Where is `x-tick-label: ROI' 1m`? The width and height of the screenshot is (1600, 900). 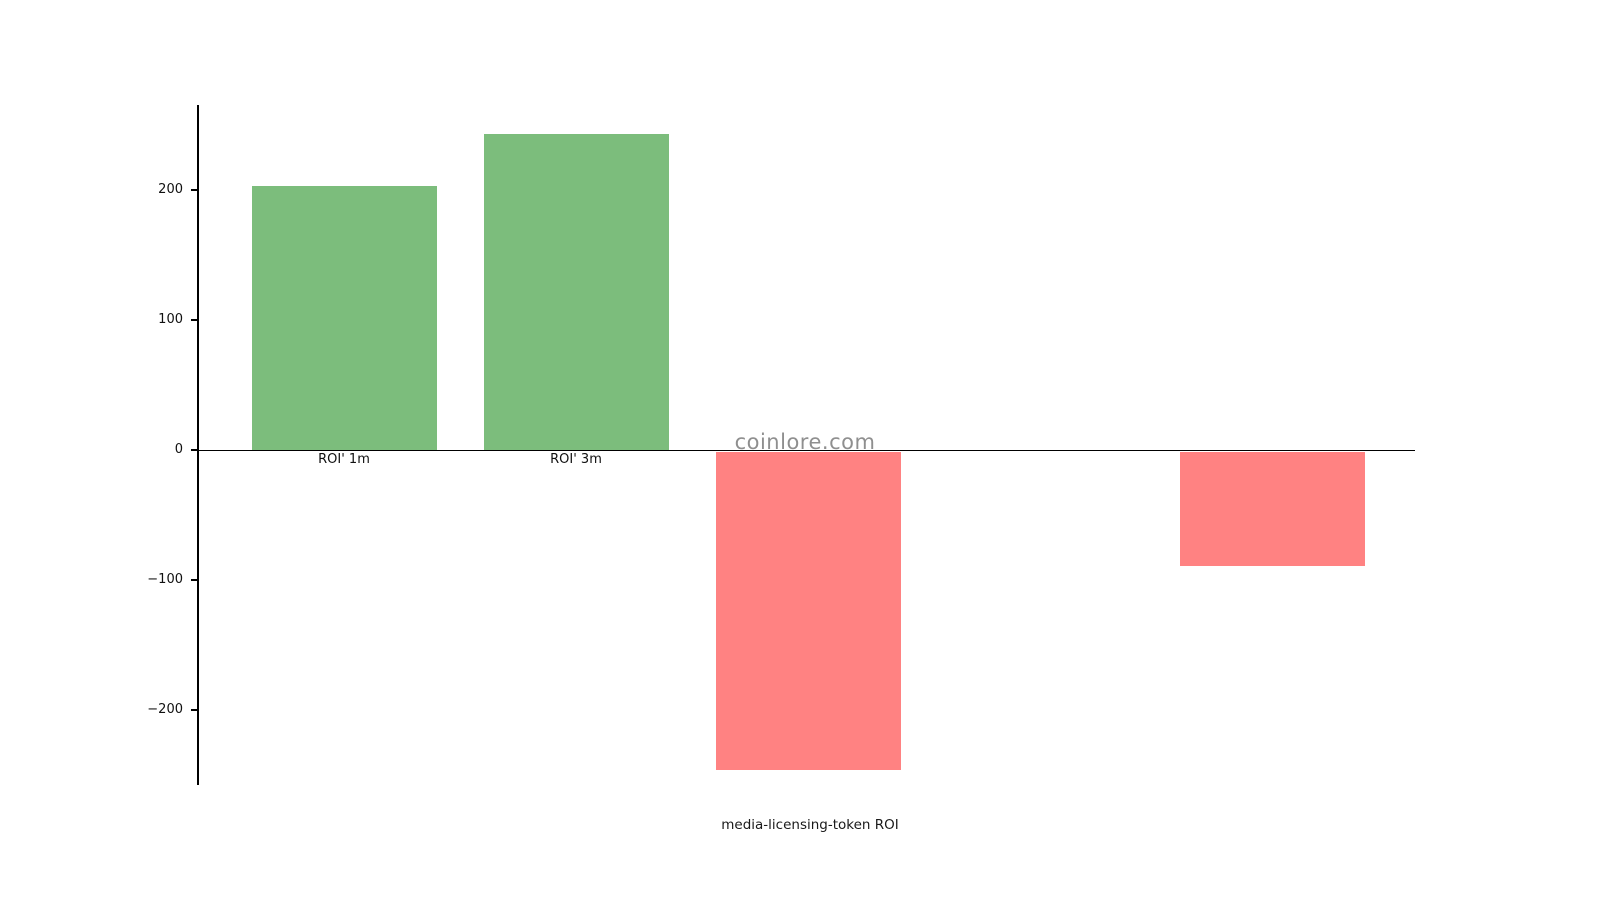
x-tick-label: ROI' 1m is located at coordinates (344, 459).